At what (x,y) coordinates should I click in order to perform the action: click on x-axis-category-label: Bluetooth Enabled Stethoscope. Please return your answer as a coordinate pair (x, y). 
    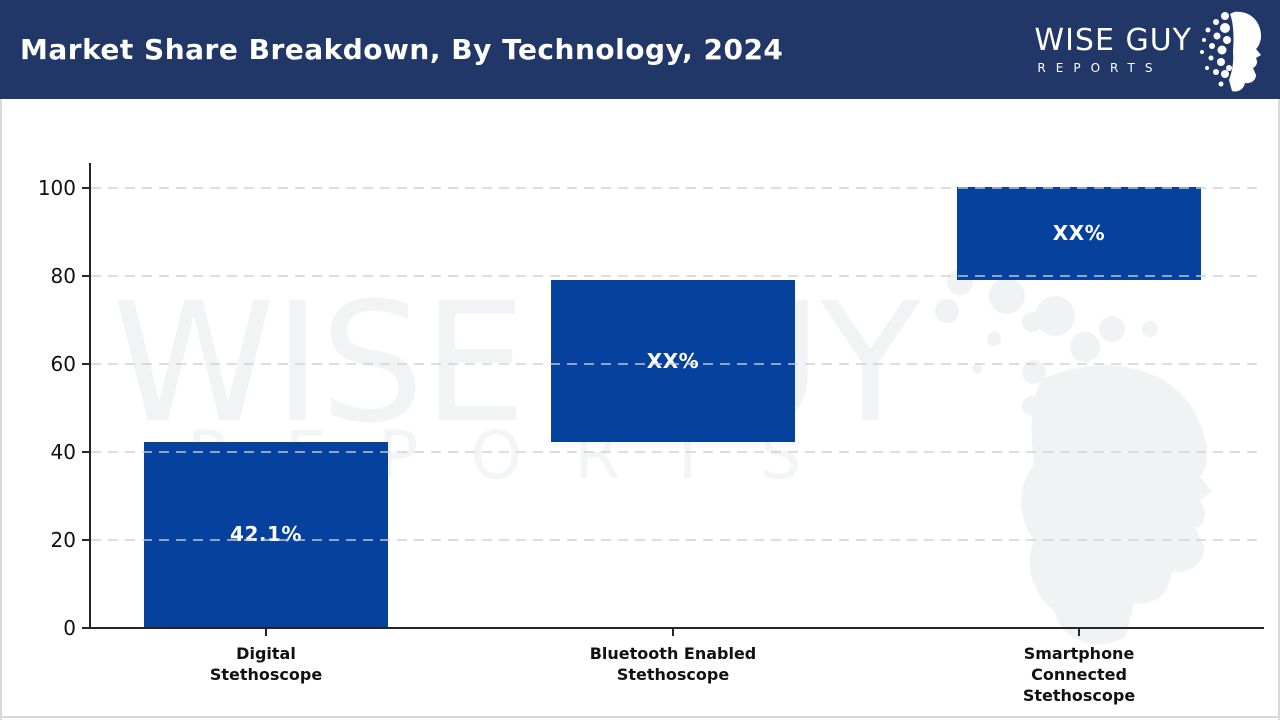
    Looking at the image, I should click on (673, 664).